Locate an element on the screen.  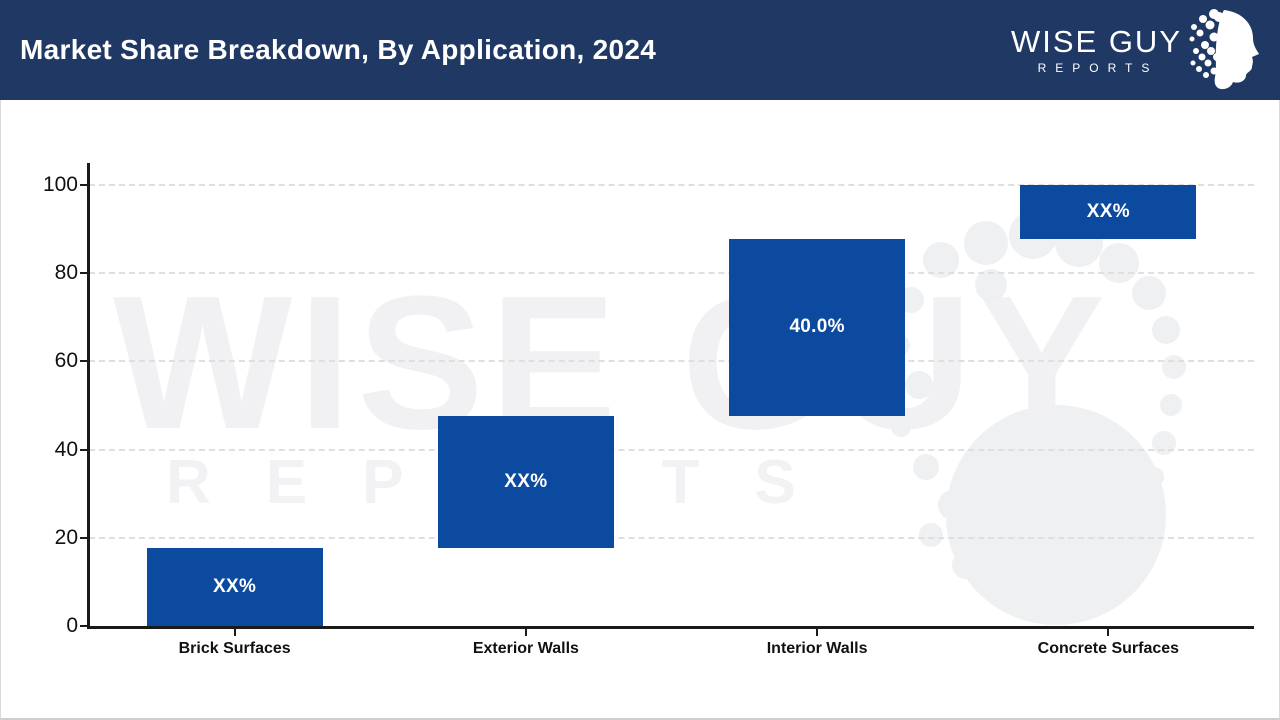
bar-brick-surfaces: XX% is located at coordinates (234, 586).